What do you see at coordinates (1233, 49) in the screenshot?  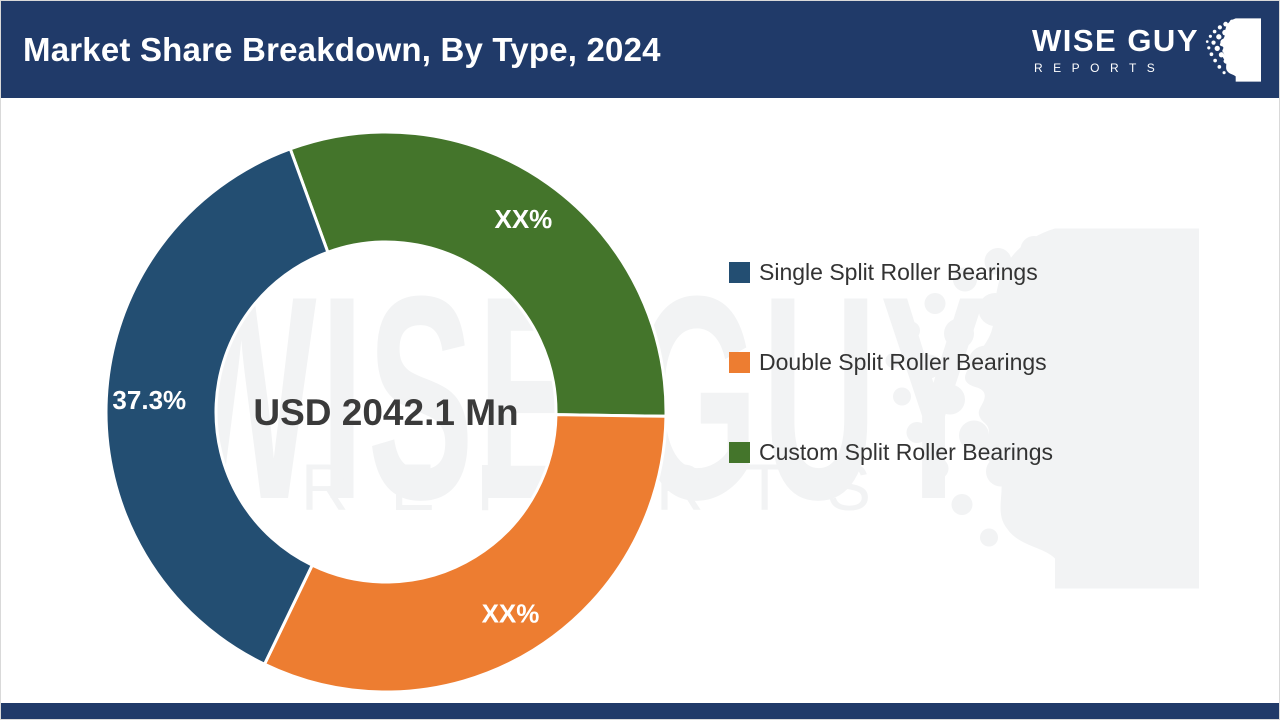 I see `logo-face-icon` at bounding box center [1233, 49].